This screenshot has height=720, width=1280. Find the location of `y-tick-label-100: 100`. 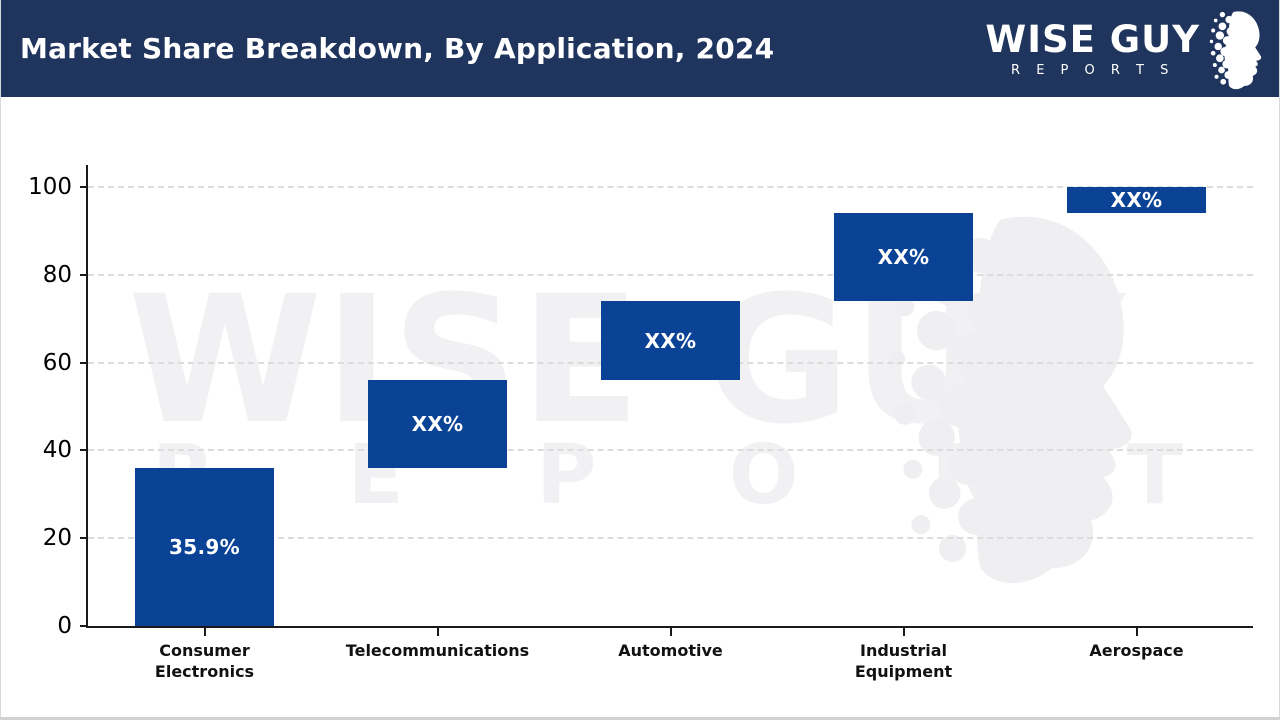

y-tick-label-100: 100 is located at coordinates (50, 187).